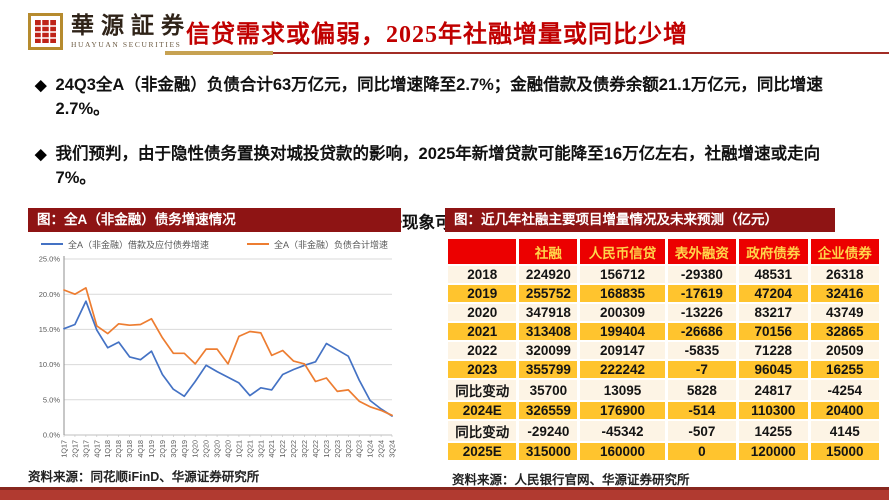 This screenshot has height=500, width=889. I want to click on svg-text: 3Q22, so click(304, 449).